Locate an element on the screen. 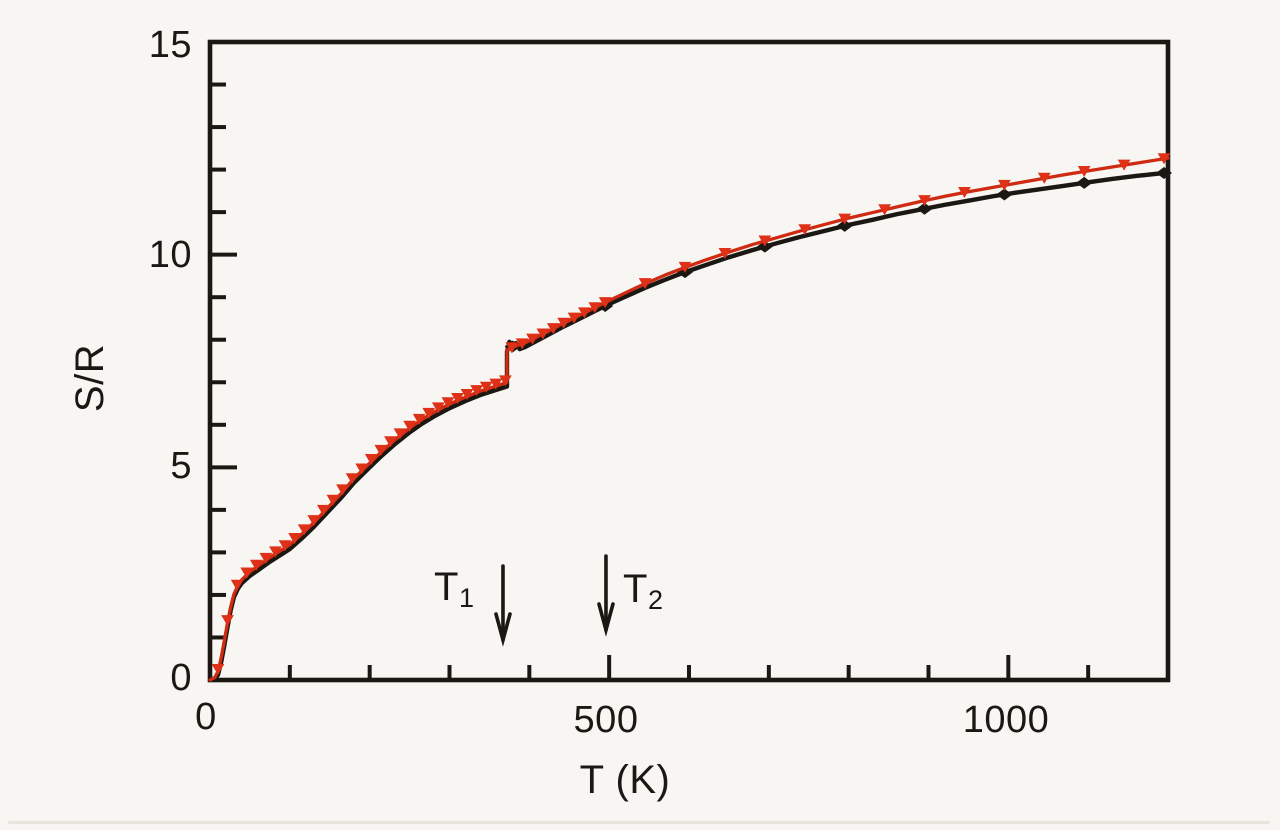 The width and height of the screenshot is (1280, 830). y-tick-label-5: 5 is located at coordinates (181, 466).